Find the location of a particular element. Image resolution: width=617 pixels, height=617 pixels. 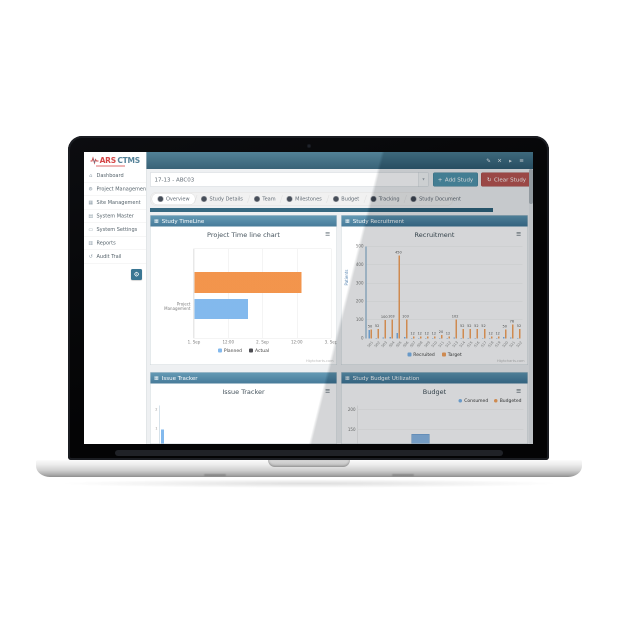

sidebar-item-site-management: ▦ Site Management is located at coordinates (115, 203).